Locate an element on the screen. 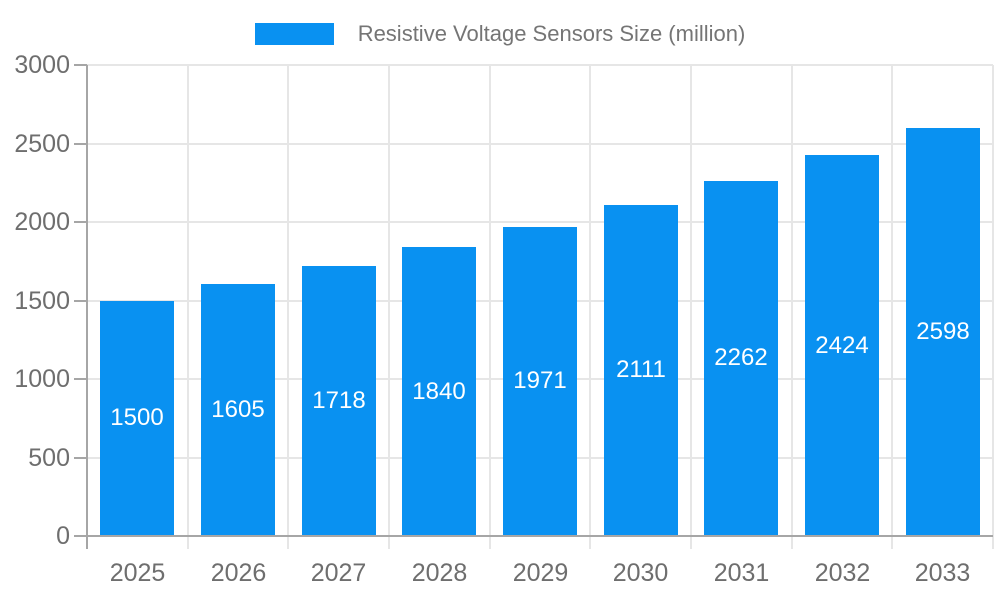 The image size is (1000, 600). bar-value-label: 2262 is located at coordinates (741, 357).